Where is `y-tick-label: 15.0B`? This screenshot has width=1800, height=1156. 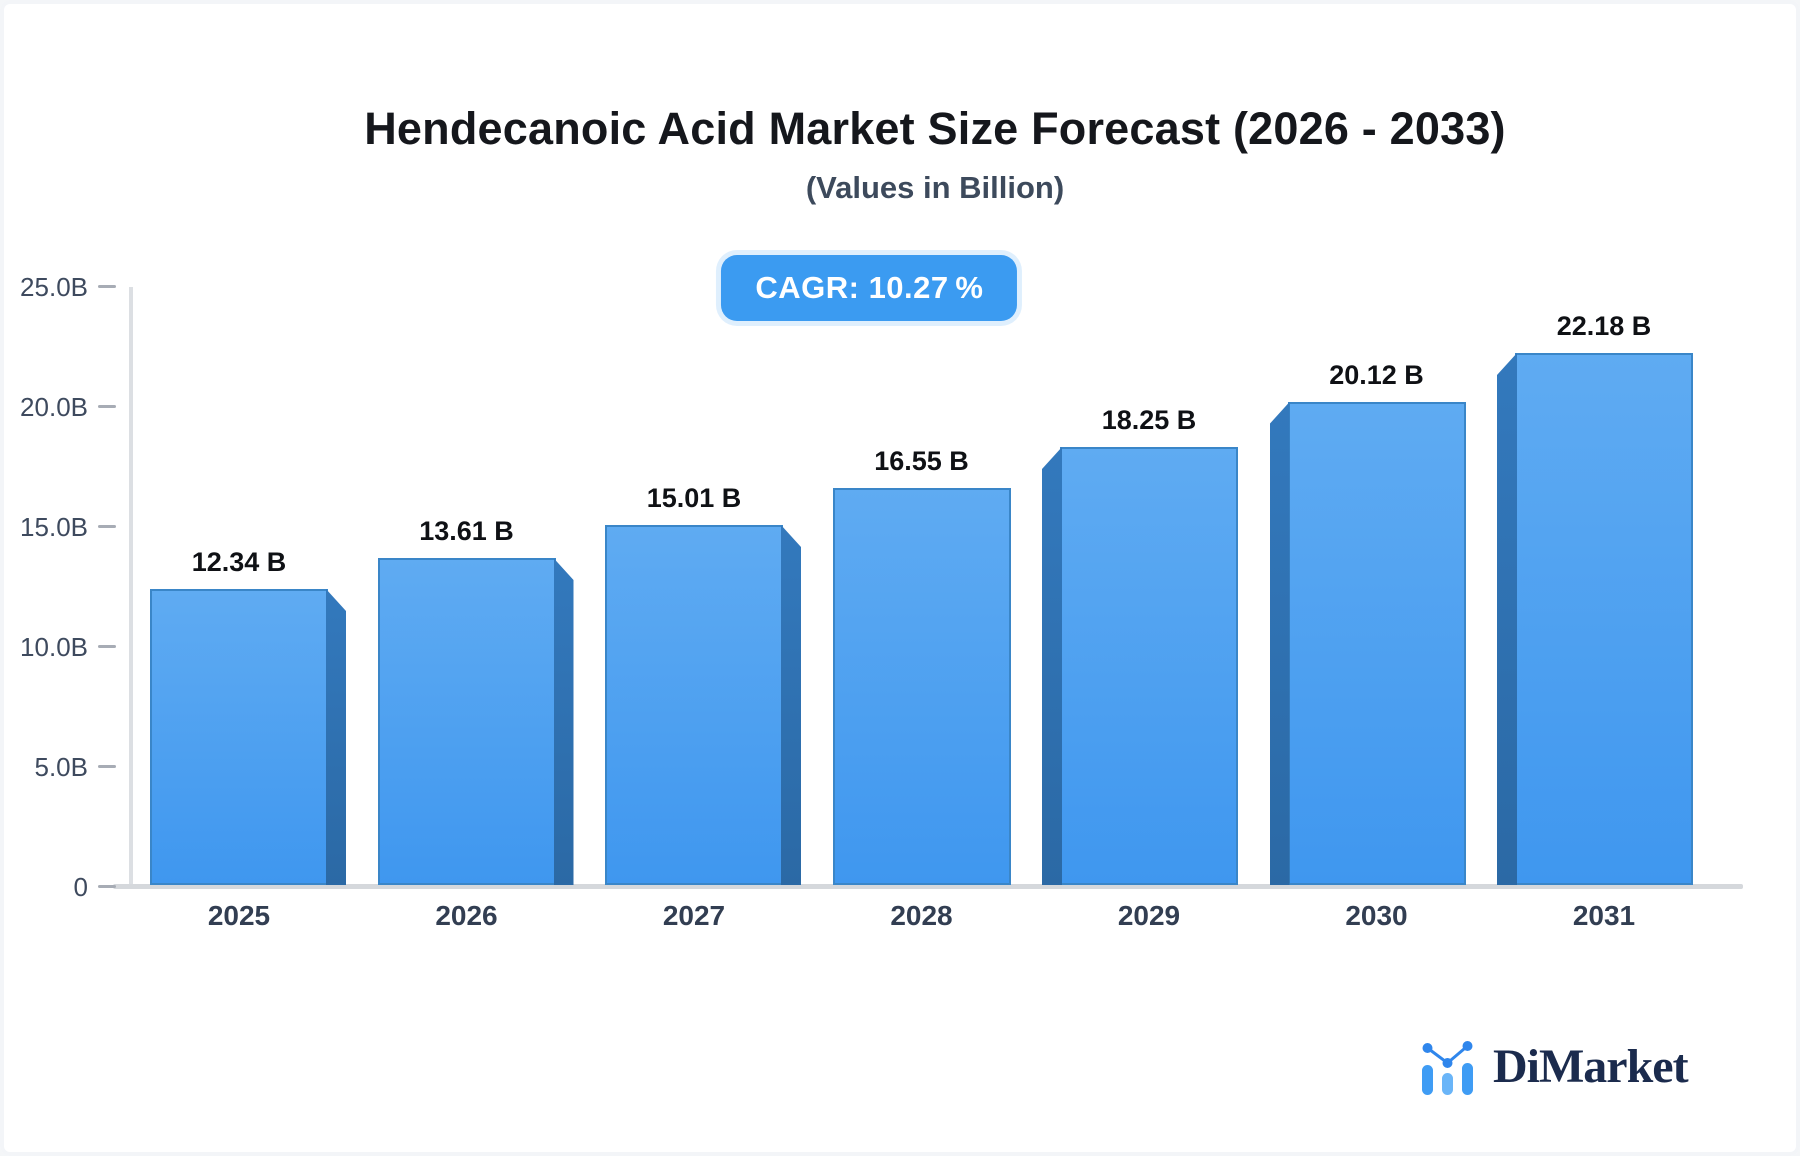 y-tick-label: 15.0B is located at coordinates (54, 527).